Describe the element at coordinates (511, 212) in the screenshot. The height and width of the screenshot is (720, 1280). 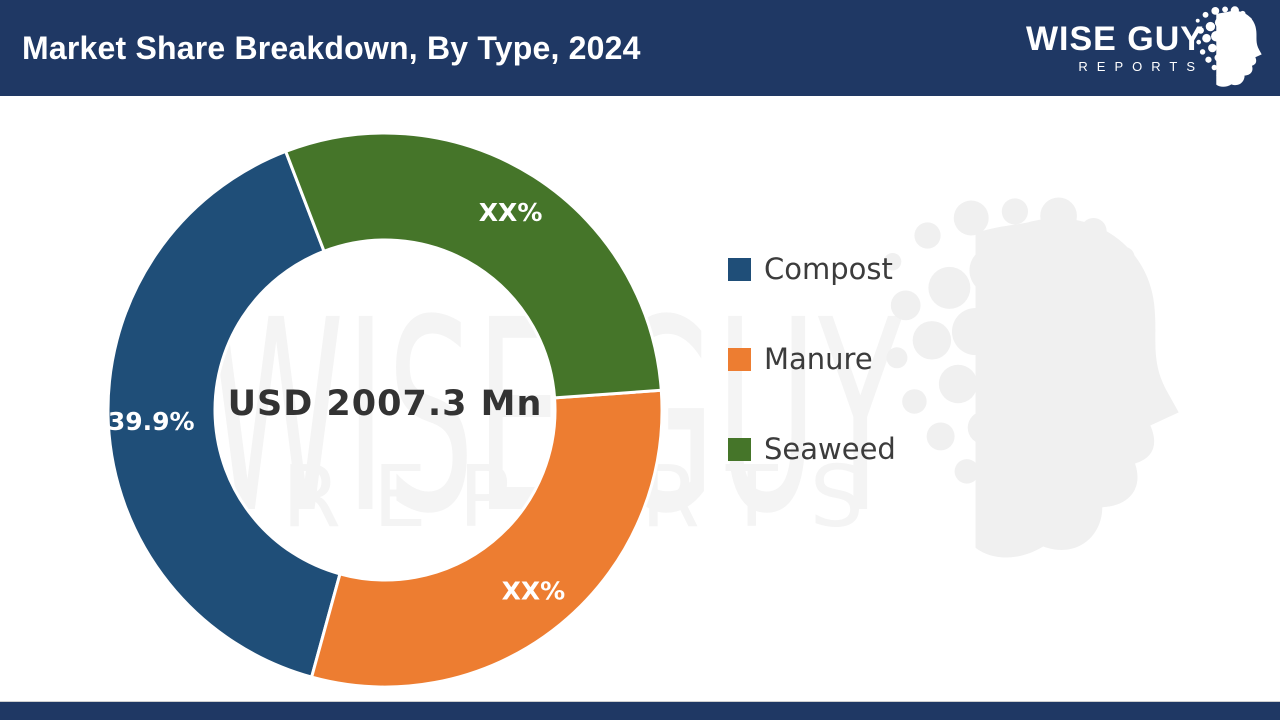
I see `slice-percentage-label-seaweed: XX%` at that location.